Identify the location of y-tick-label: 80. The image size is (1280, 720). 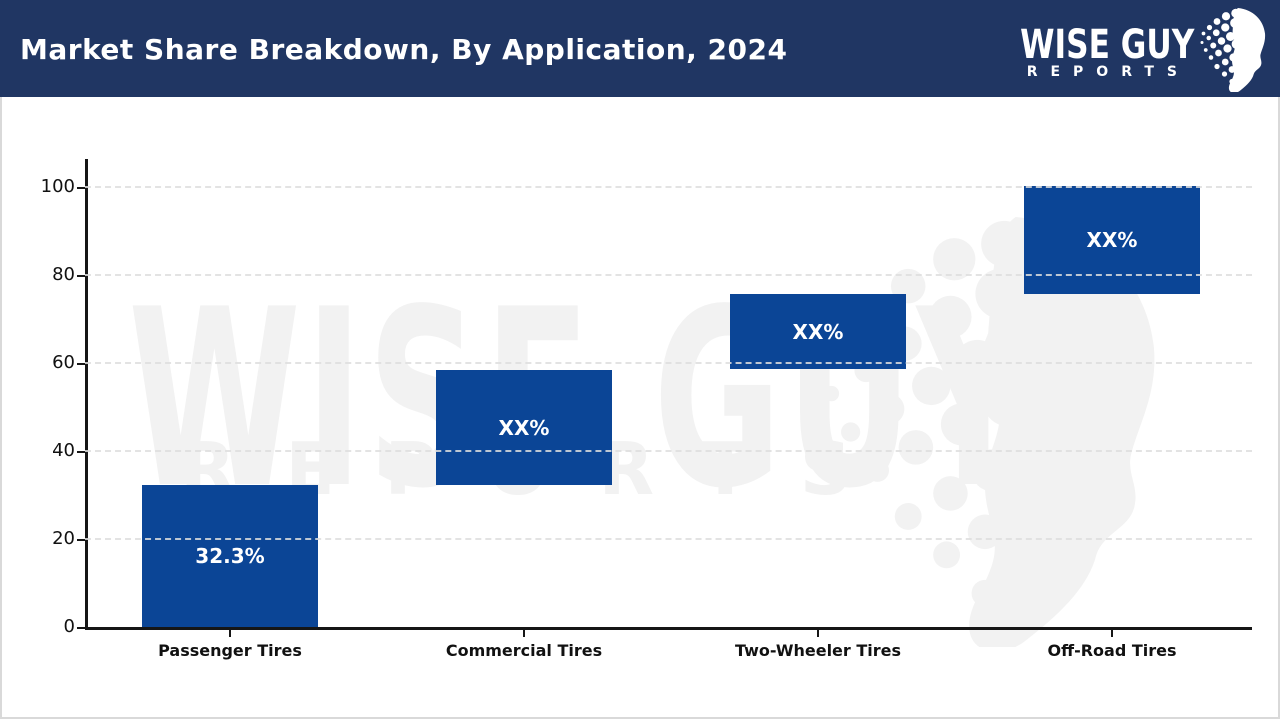
(63, 274).